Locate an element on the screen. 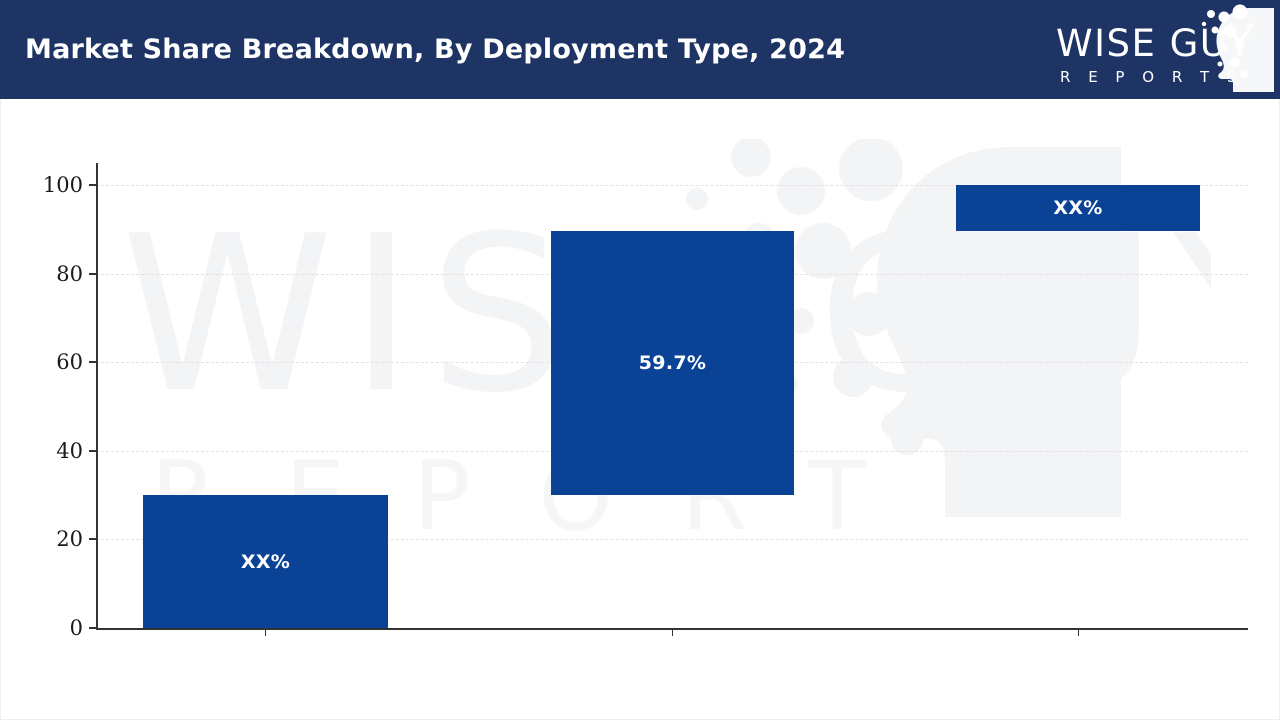 Image resolution: width=1280 pixels, height=720 pixels. x-tick-mark-hybrid is located at coordinates (1078, 632).